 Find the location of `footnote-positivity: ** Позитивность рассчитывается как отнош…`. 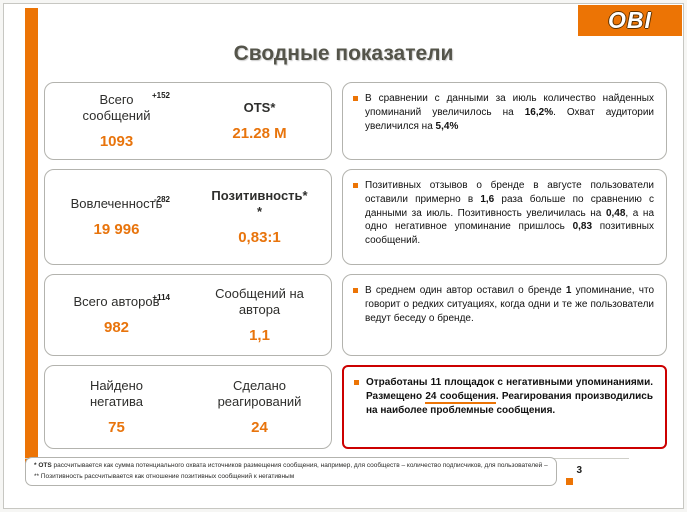

footnote-positivity: ** Позитивность рассчитывается как отнош… is located at coordinates (164, 476).